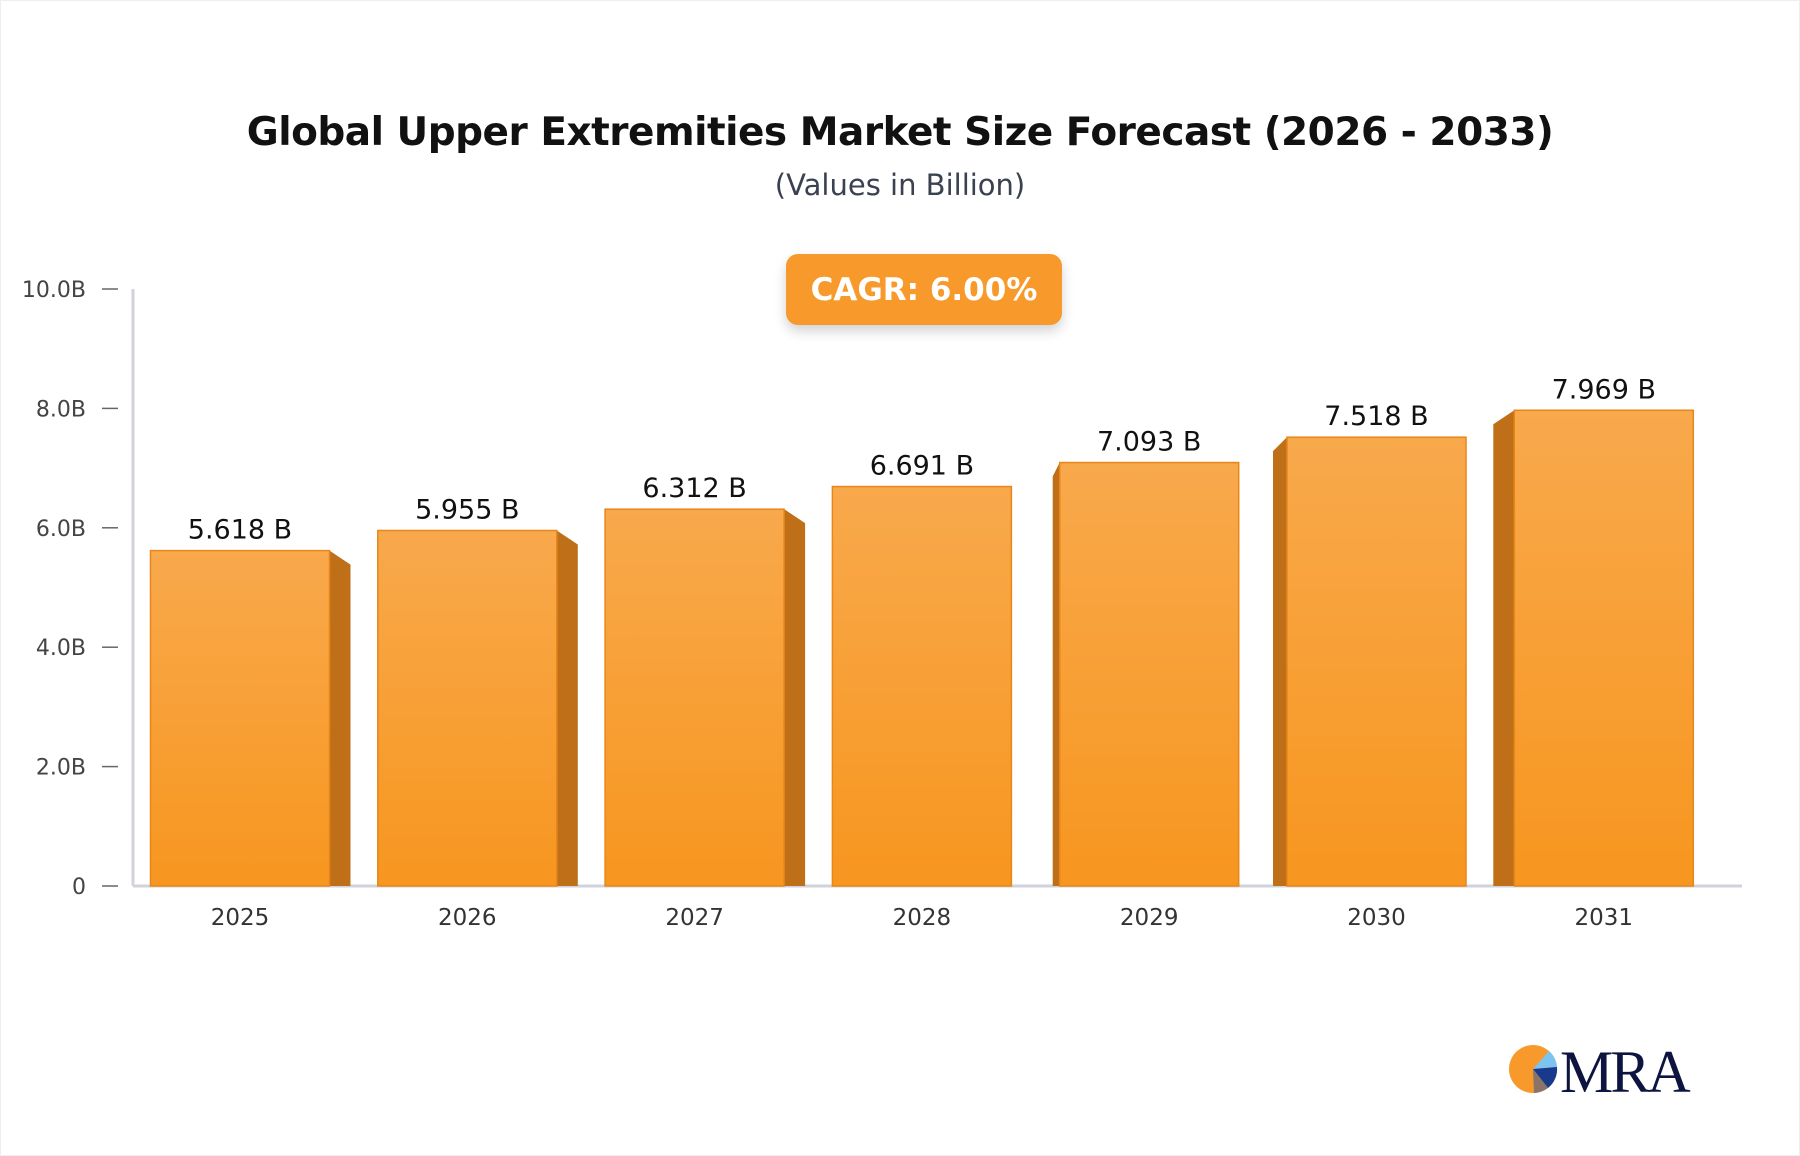 The height and width of the screenshot is (1156, 1800). What do you see at coordinates (61, 768) in the screenshot?
I see `y-tick-label: 2.0B` at bounding box center [61, 768].